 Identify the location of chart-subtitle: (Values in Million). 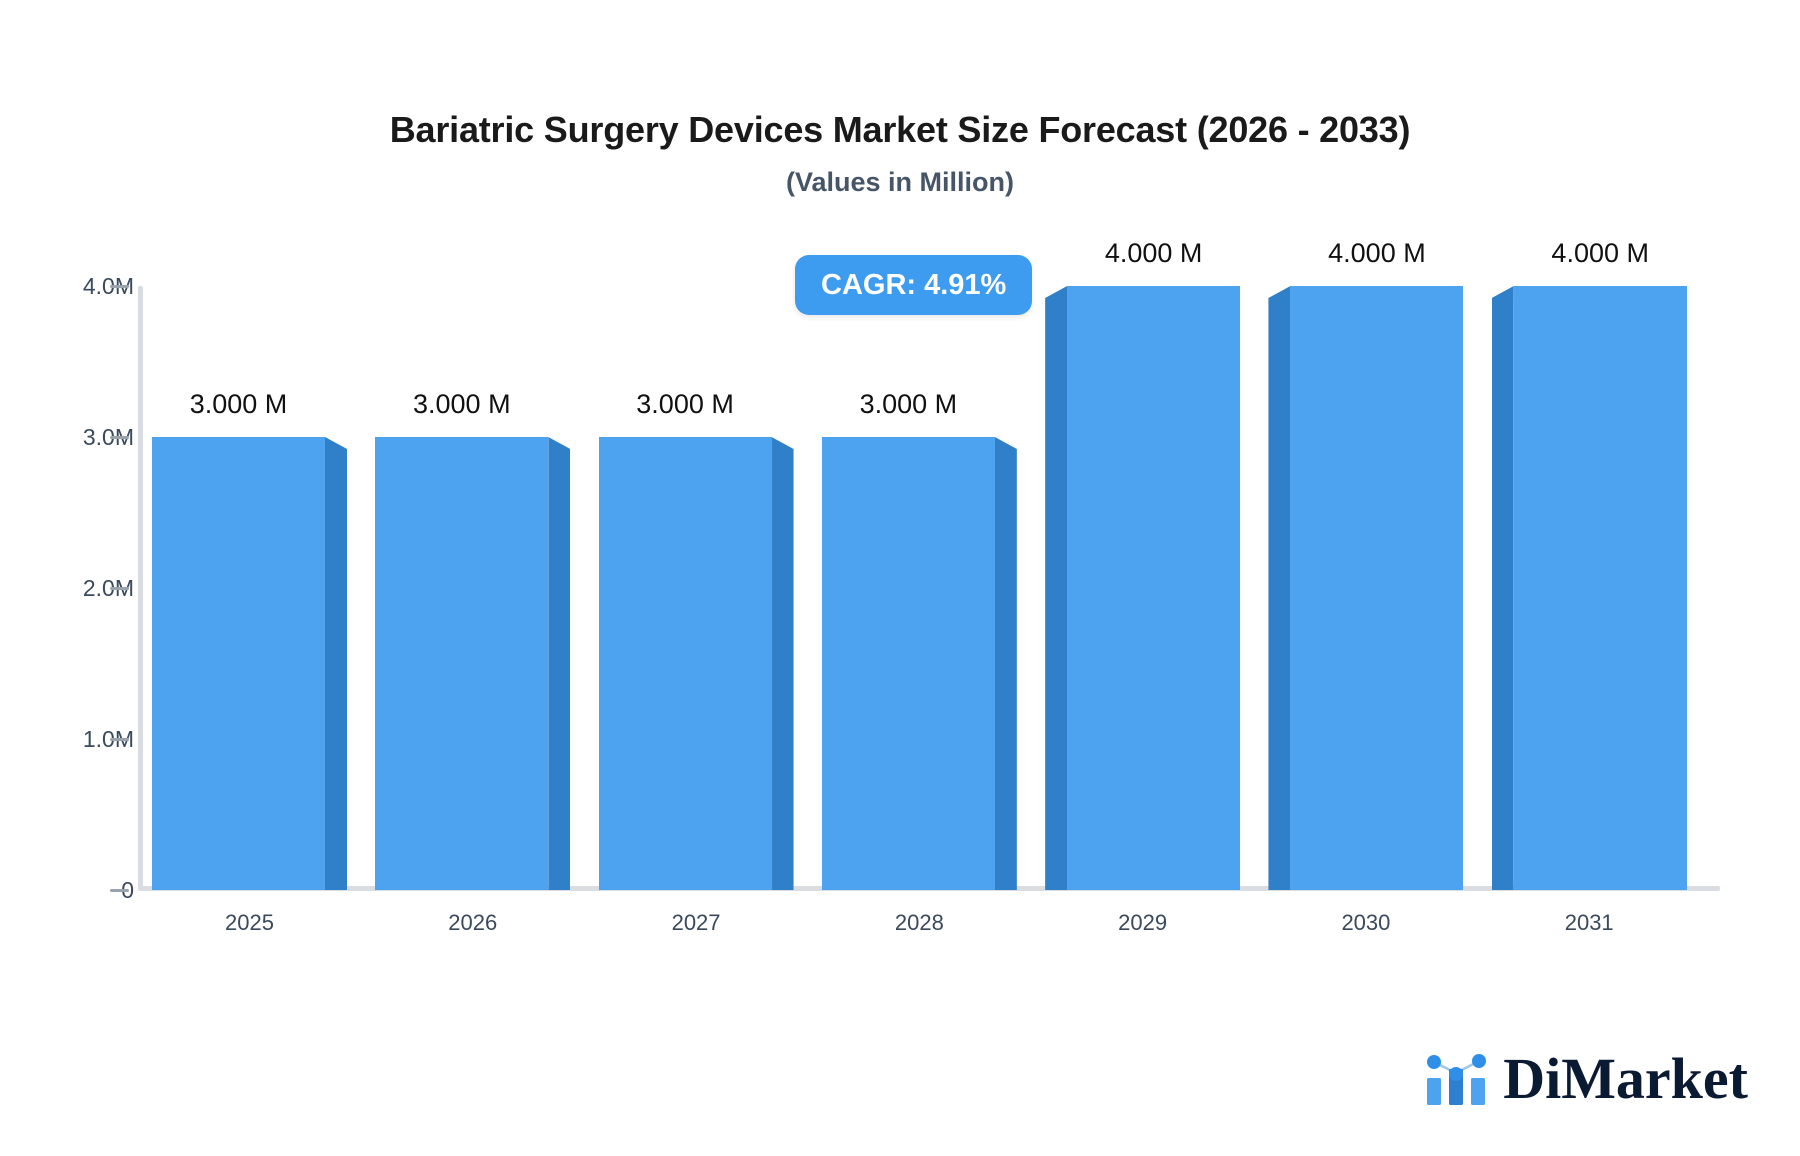
(900, 182).